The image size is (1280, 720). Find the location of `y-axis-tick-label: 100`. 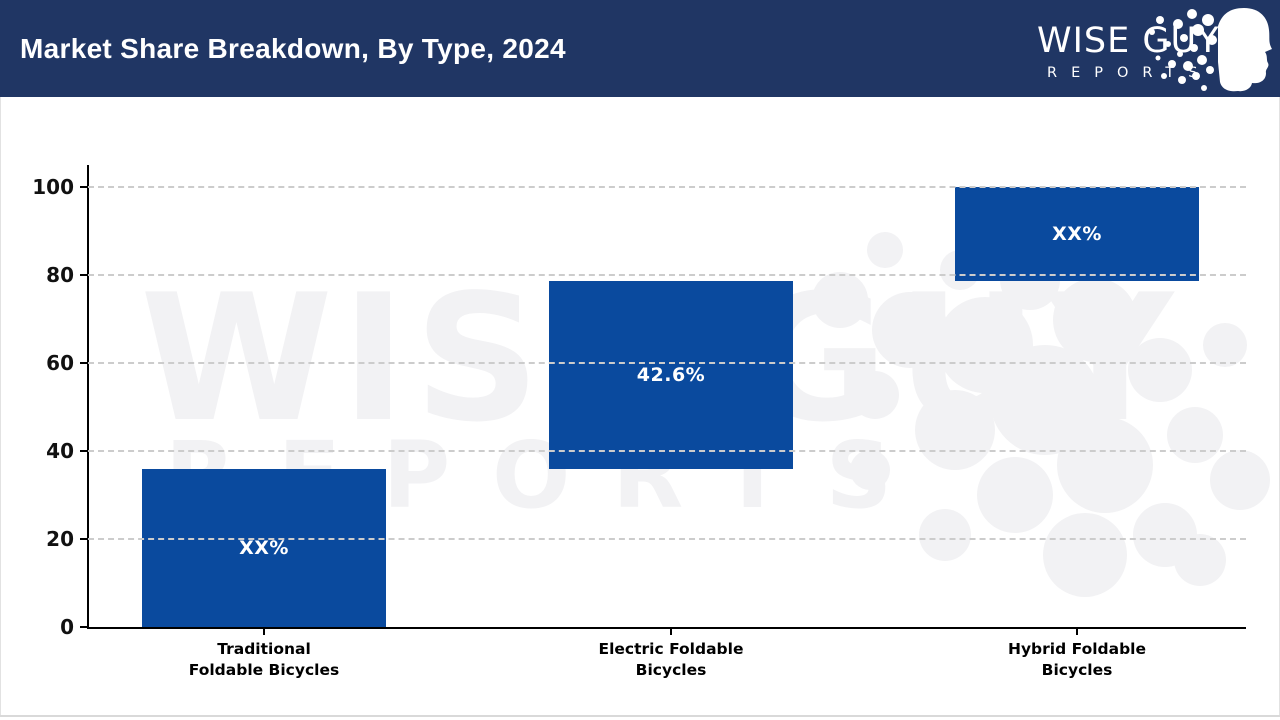

y-axis-tick-label: 100 is located at coordinates (53, 187).